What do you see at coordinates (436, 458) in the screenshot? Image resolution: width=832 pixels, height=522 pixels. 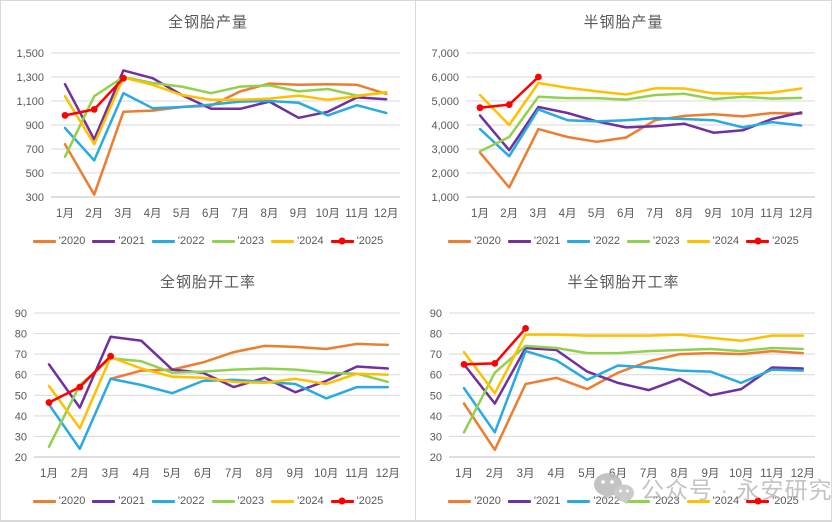 I see `svg-text: 20` at bounding box center [436, 458].